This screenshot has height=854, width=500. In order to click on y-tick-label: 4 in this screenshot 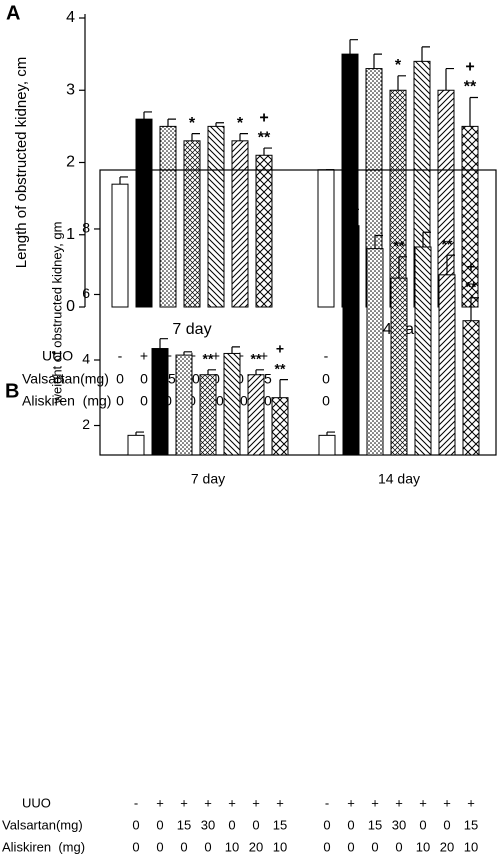, I will do `click(70, 17)`.